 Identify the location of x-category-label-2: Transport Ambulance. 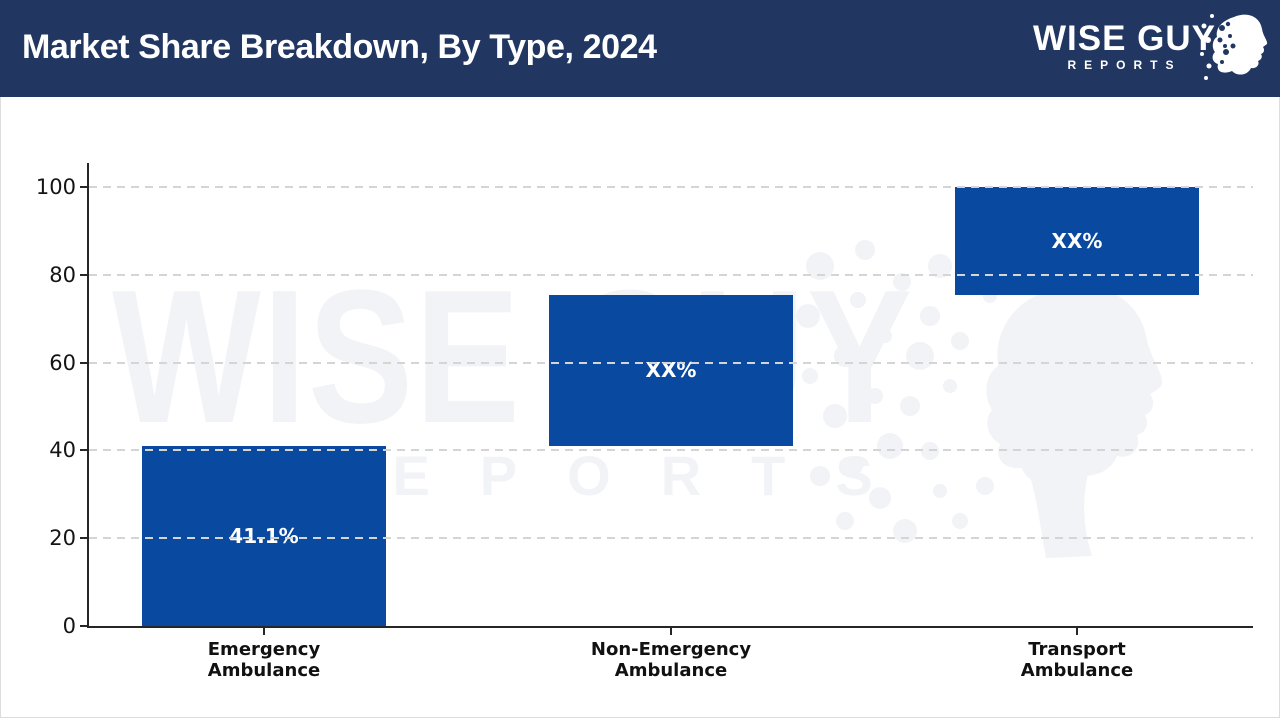
(1077, 660).